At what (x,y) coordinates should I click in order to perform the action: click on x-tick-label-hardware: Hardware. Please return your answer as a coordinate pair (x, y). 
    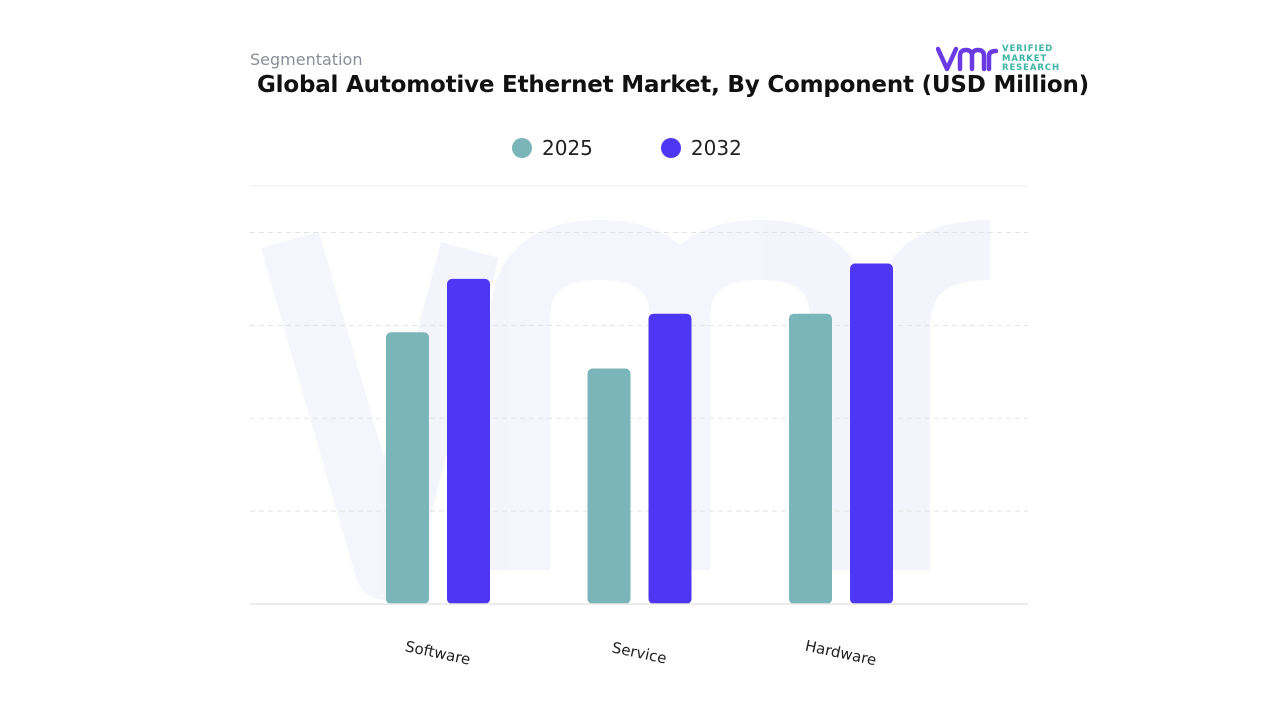
    Looking at the image, I should click on (841, 653).